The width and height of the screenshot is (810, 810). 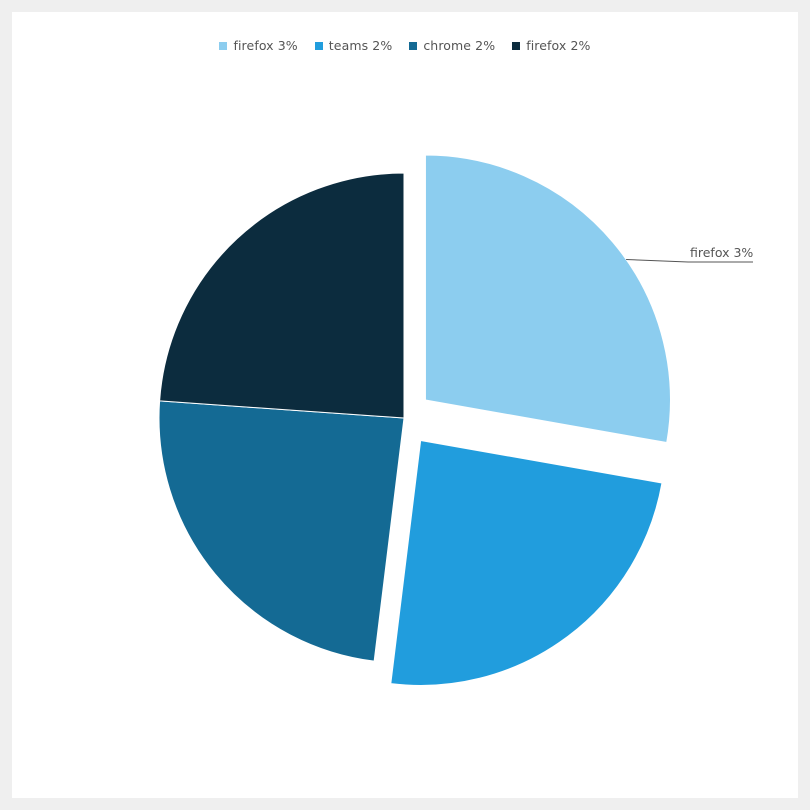 What do you see at coordinates (459, 45) in the screenshot?
I see `legend-item-label: chrome 2%` at bounding box center [459, 45].